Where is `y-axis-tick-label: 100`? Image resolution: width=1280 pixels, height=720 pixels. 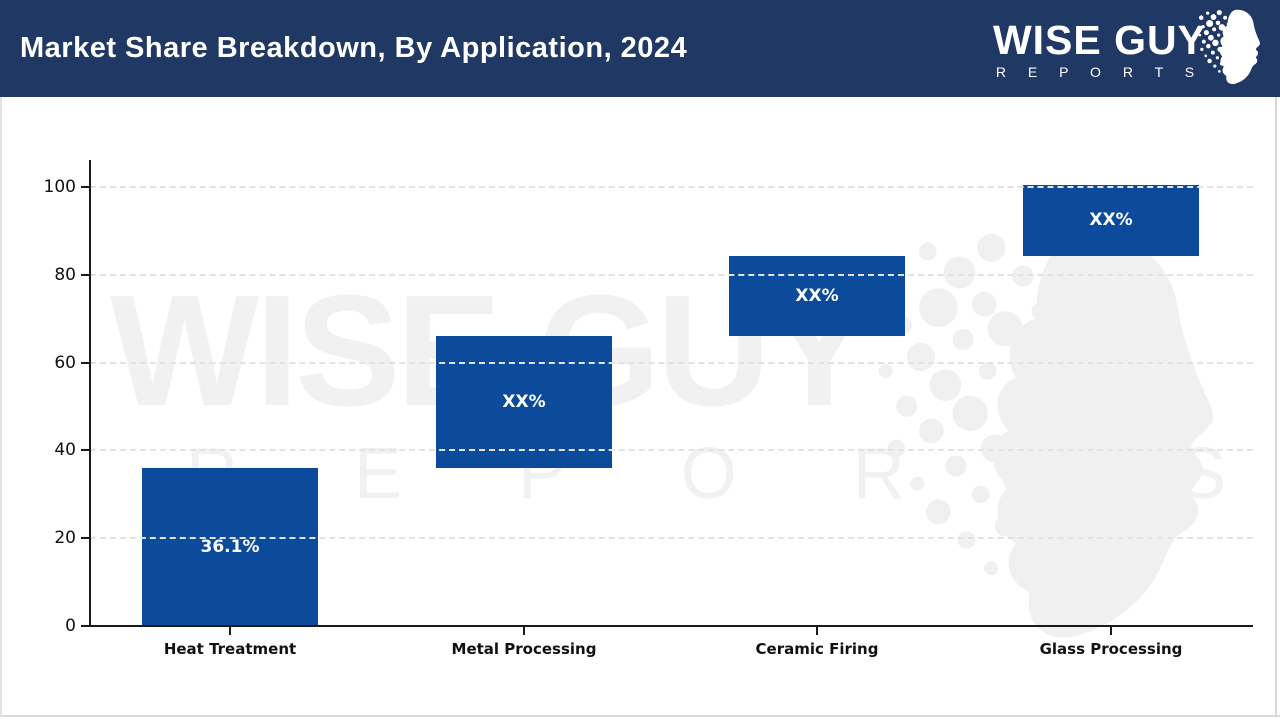
y-axis-tick-label: 100 is located at coordinates (59, 187).